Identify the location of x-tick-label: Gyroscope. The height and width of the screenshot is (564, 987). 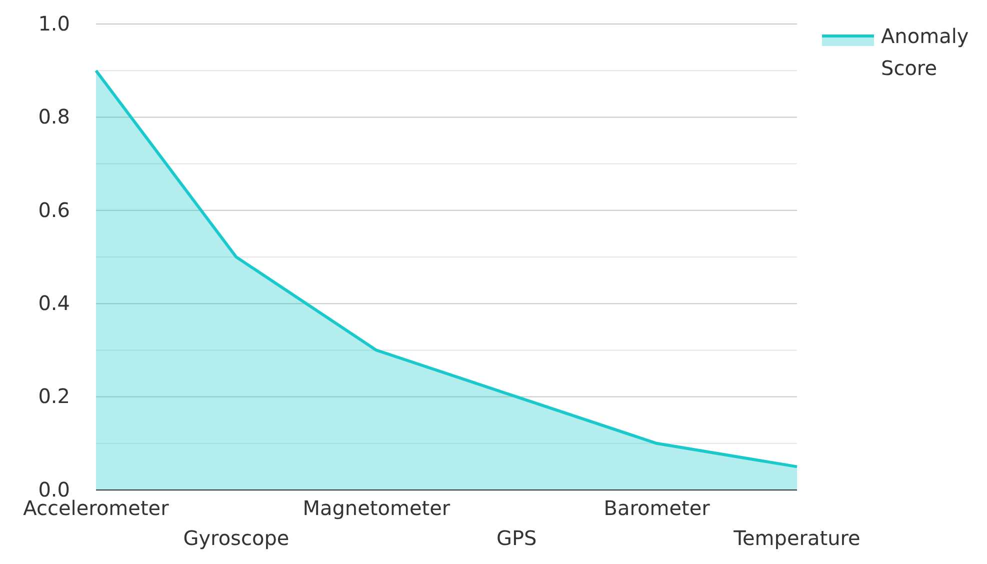
(236, 538).